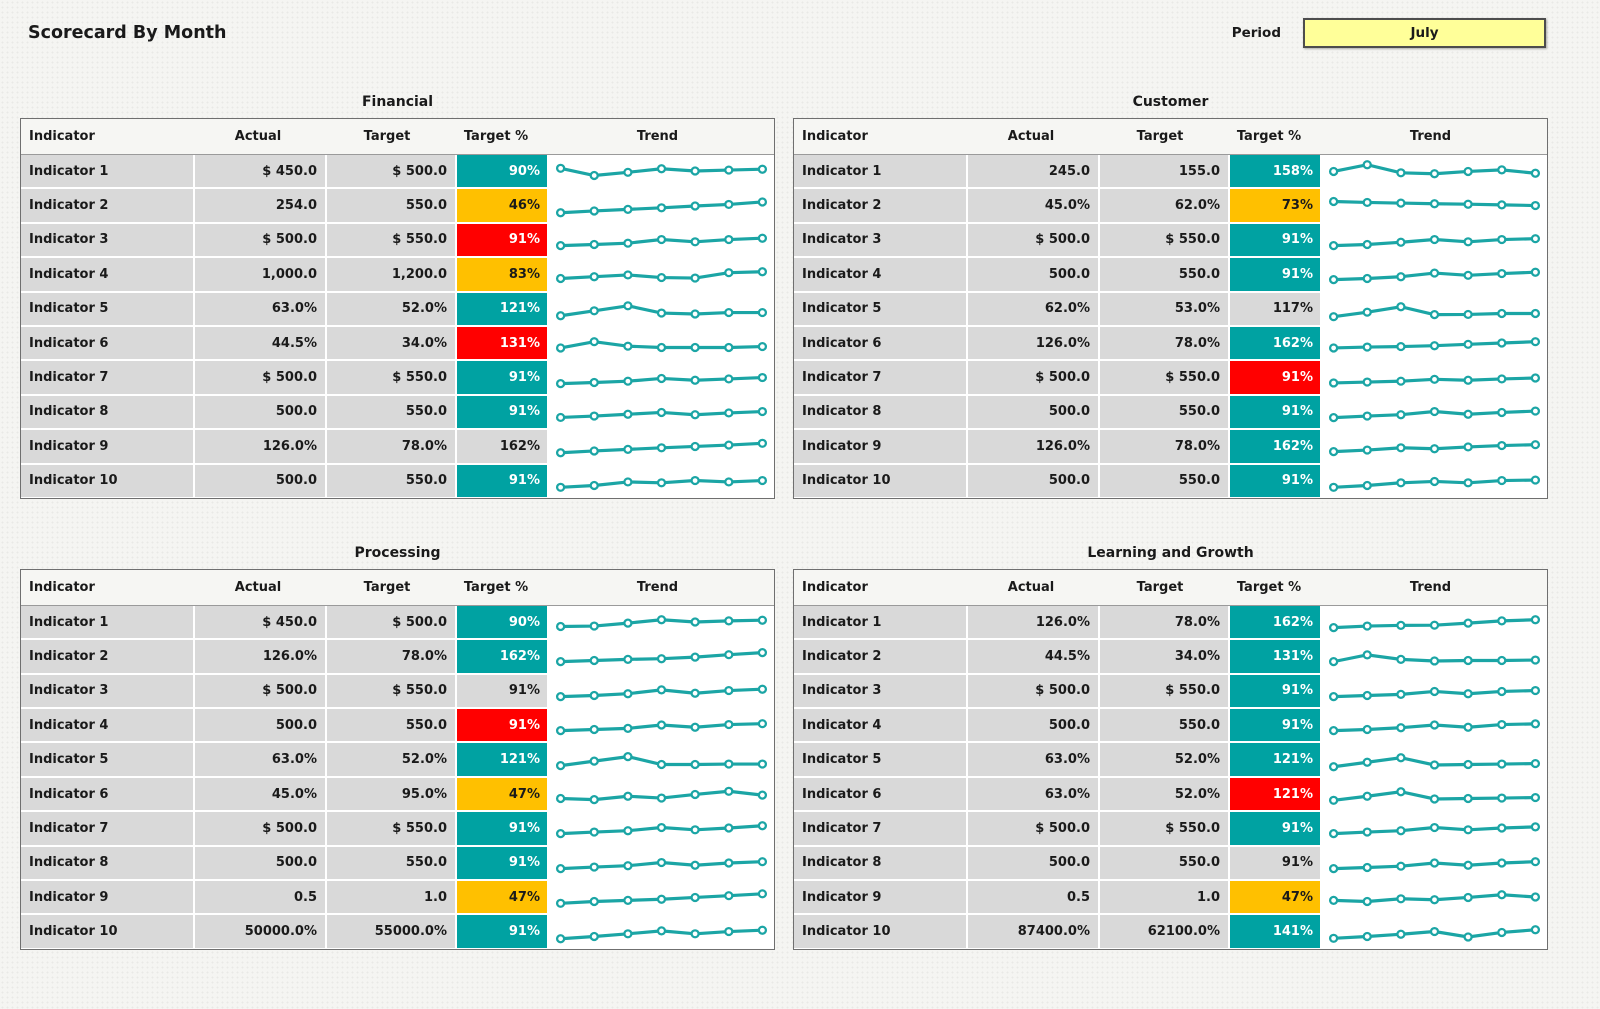 Image resolution: width=1600 pixels, height=1009 pixels. I want to click on table-row: Indicator 2 254.0 550.0 46%, so click(397, 205).